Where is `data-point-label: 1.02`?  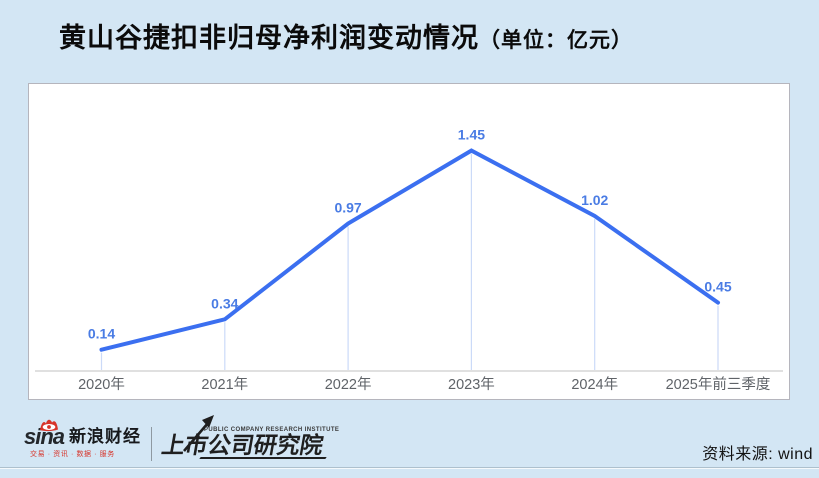
data-point-label: 1.02 is located at coordinates (594, 200).